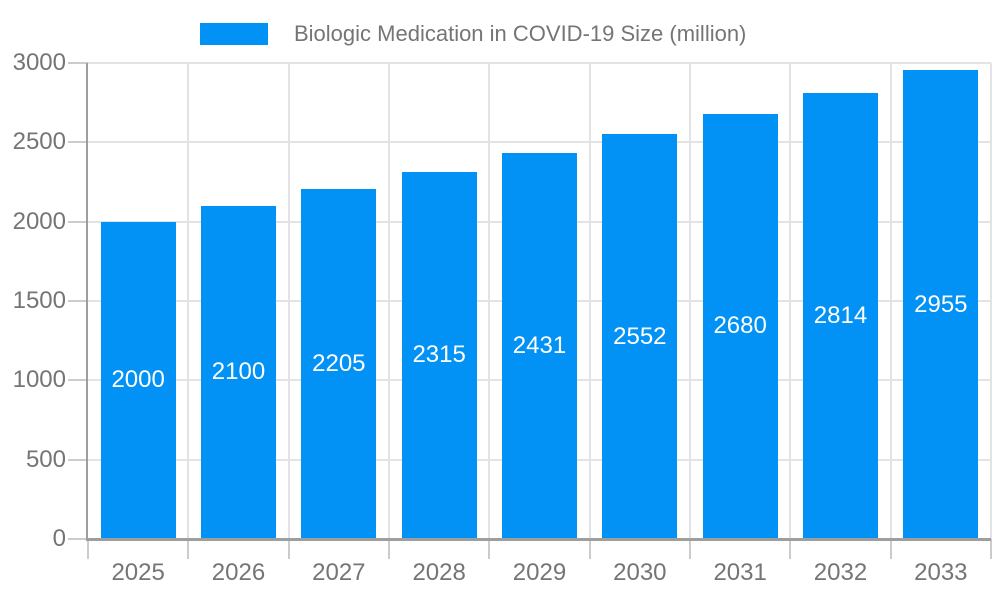 This screenshot has width=1000, height=600. I want to click on bar: 2814, so click(840, 315).